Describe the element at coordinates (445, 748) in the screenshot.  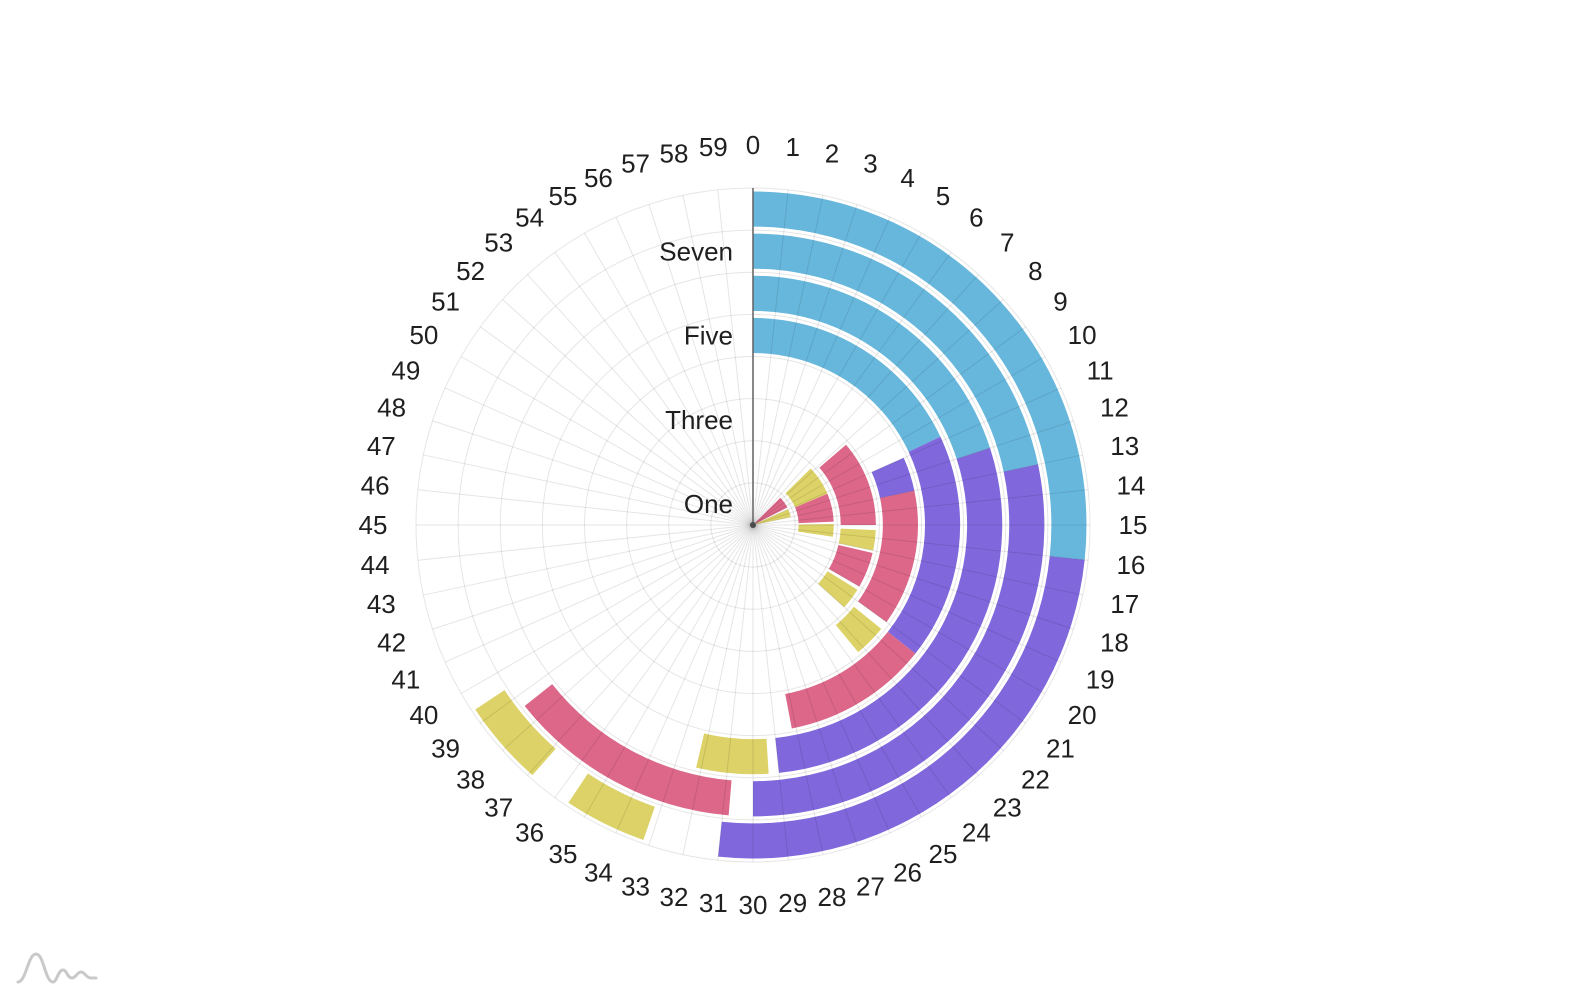
I see `angular-axis-label: 39` at that location.